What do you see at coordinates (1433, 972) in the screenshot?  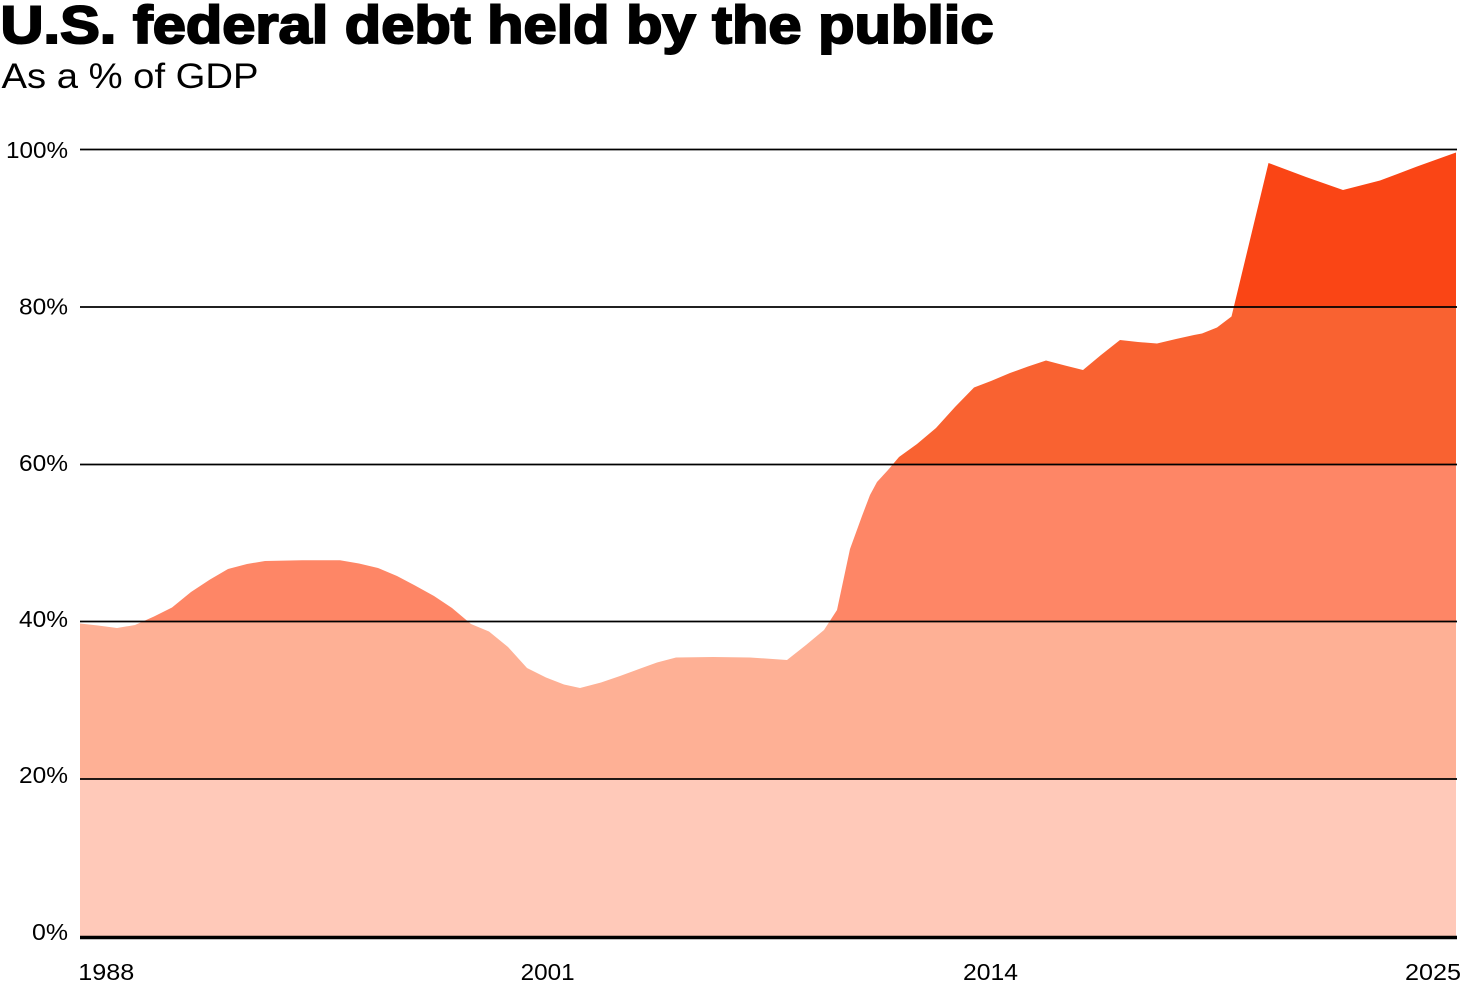 I see `svg-text: 2025` at bounding box center [1433, 972].